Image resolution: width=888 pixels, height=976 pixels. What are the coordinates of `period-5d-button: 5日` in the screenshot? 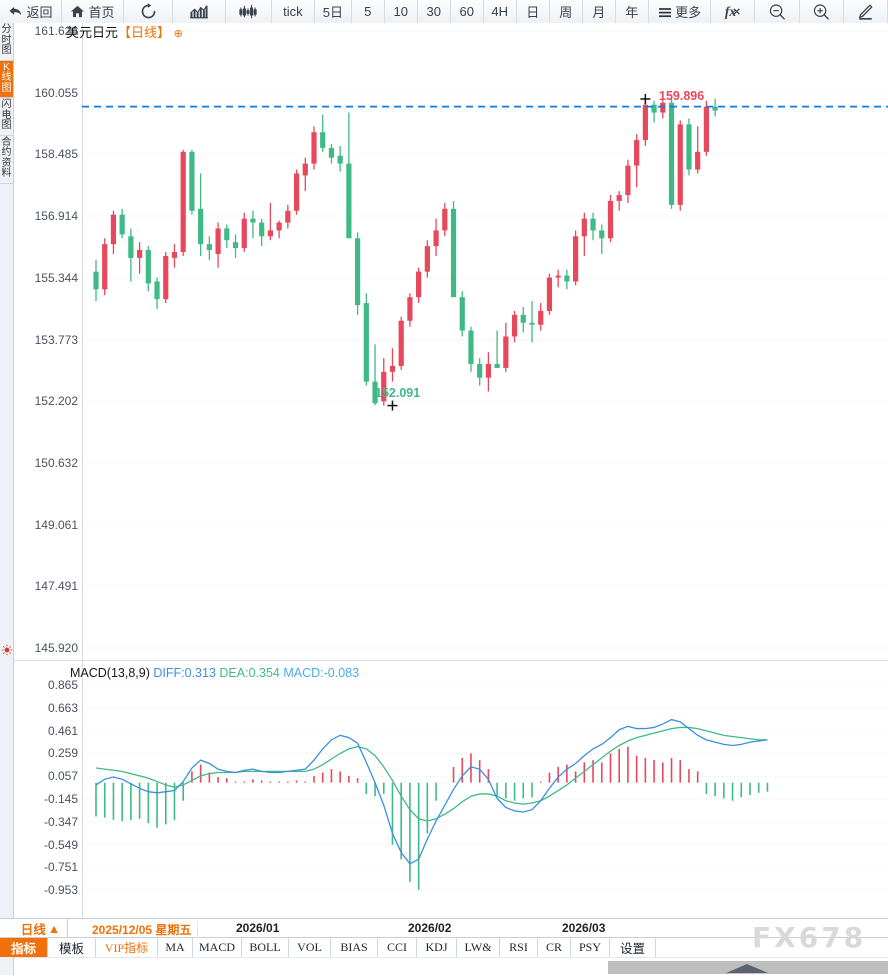 It's located at (333, 11).